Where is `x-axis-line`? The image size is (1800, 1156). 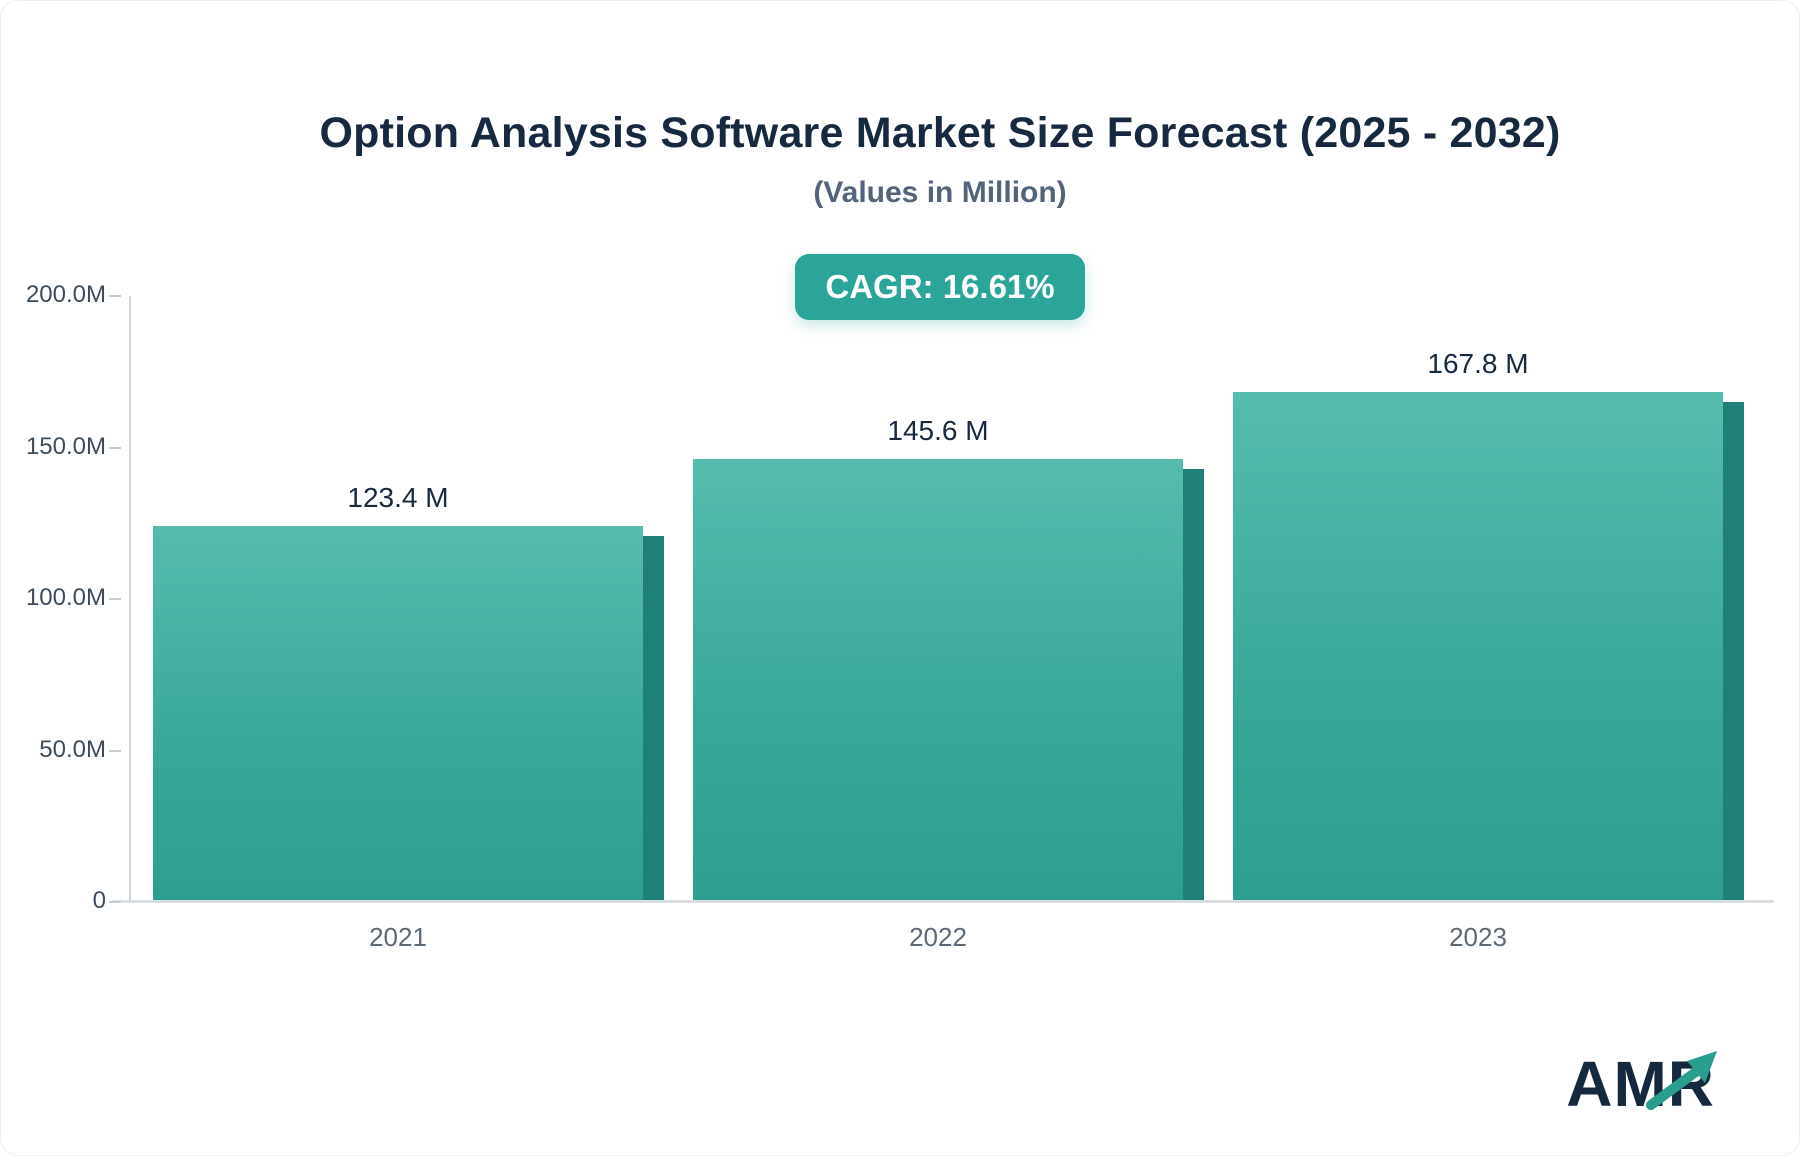
x-axis-line is located at coordinates (943, 901).